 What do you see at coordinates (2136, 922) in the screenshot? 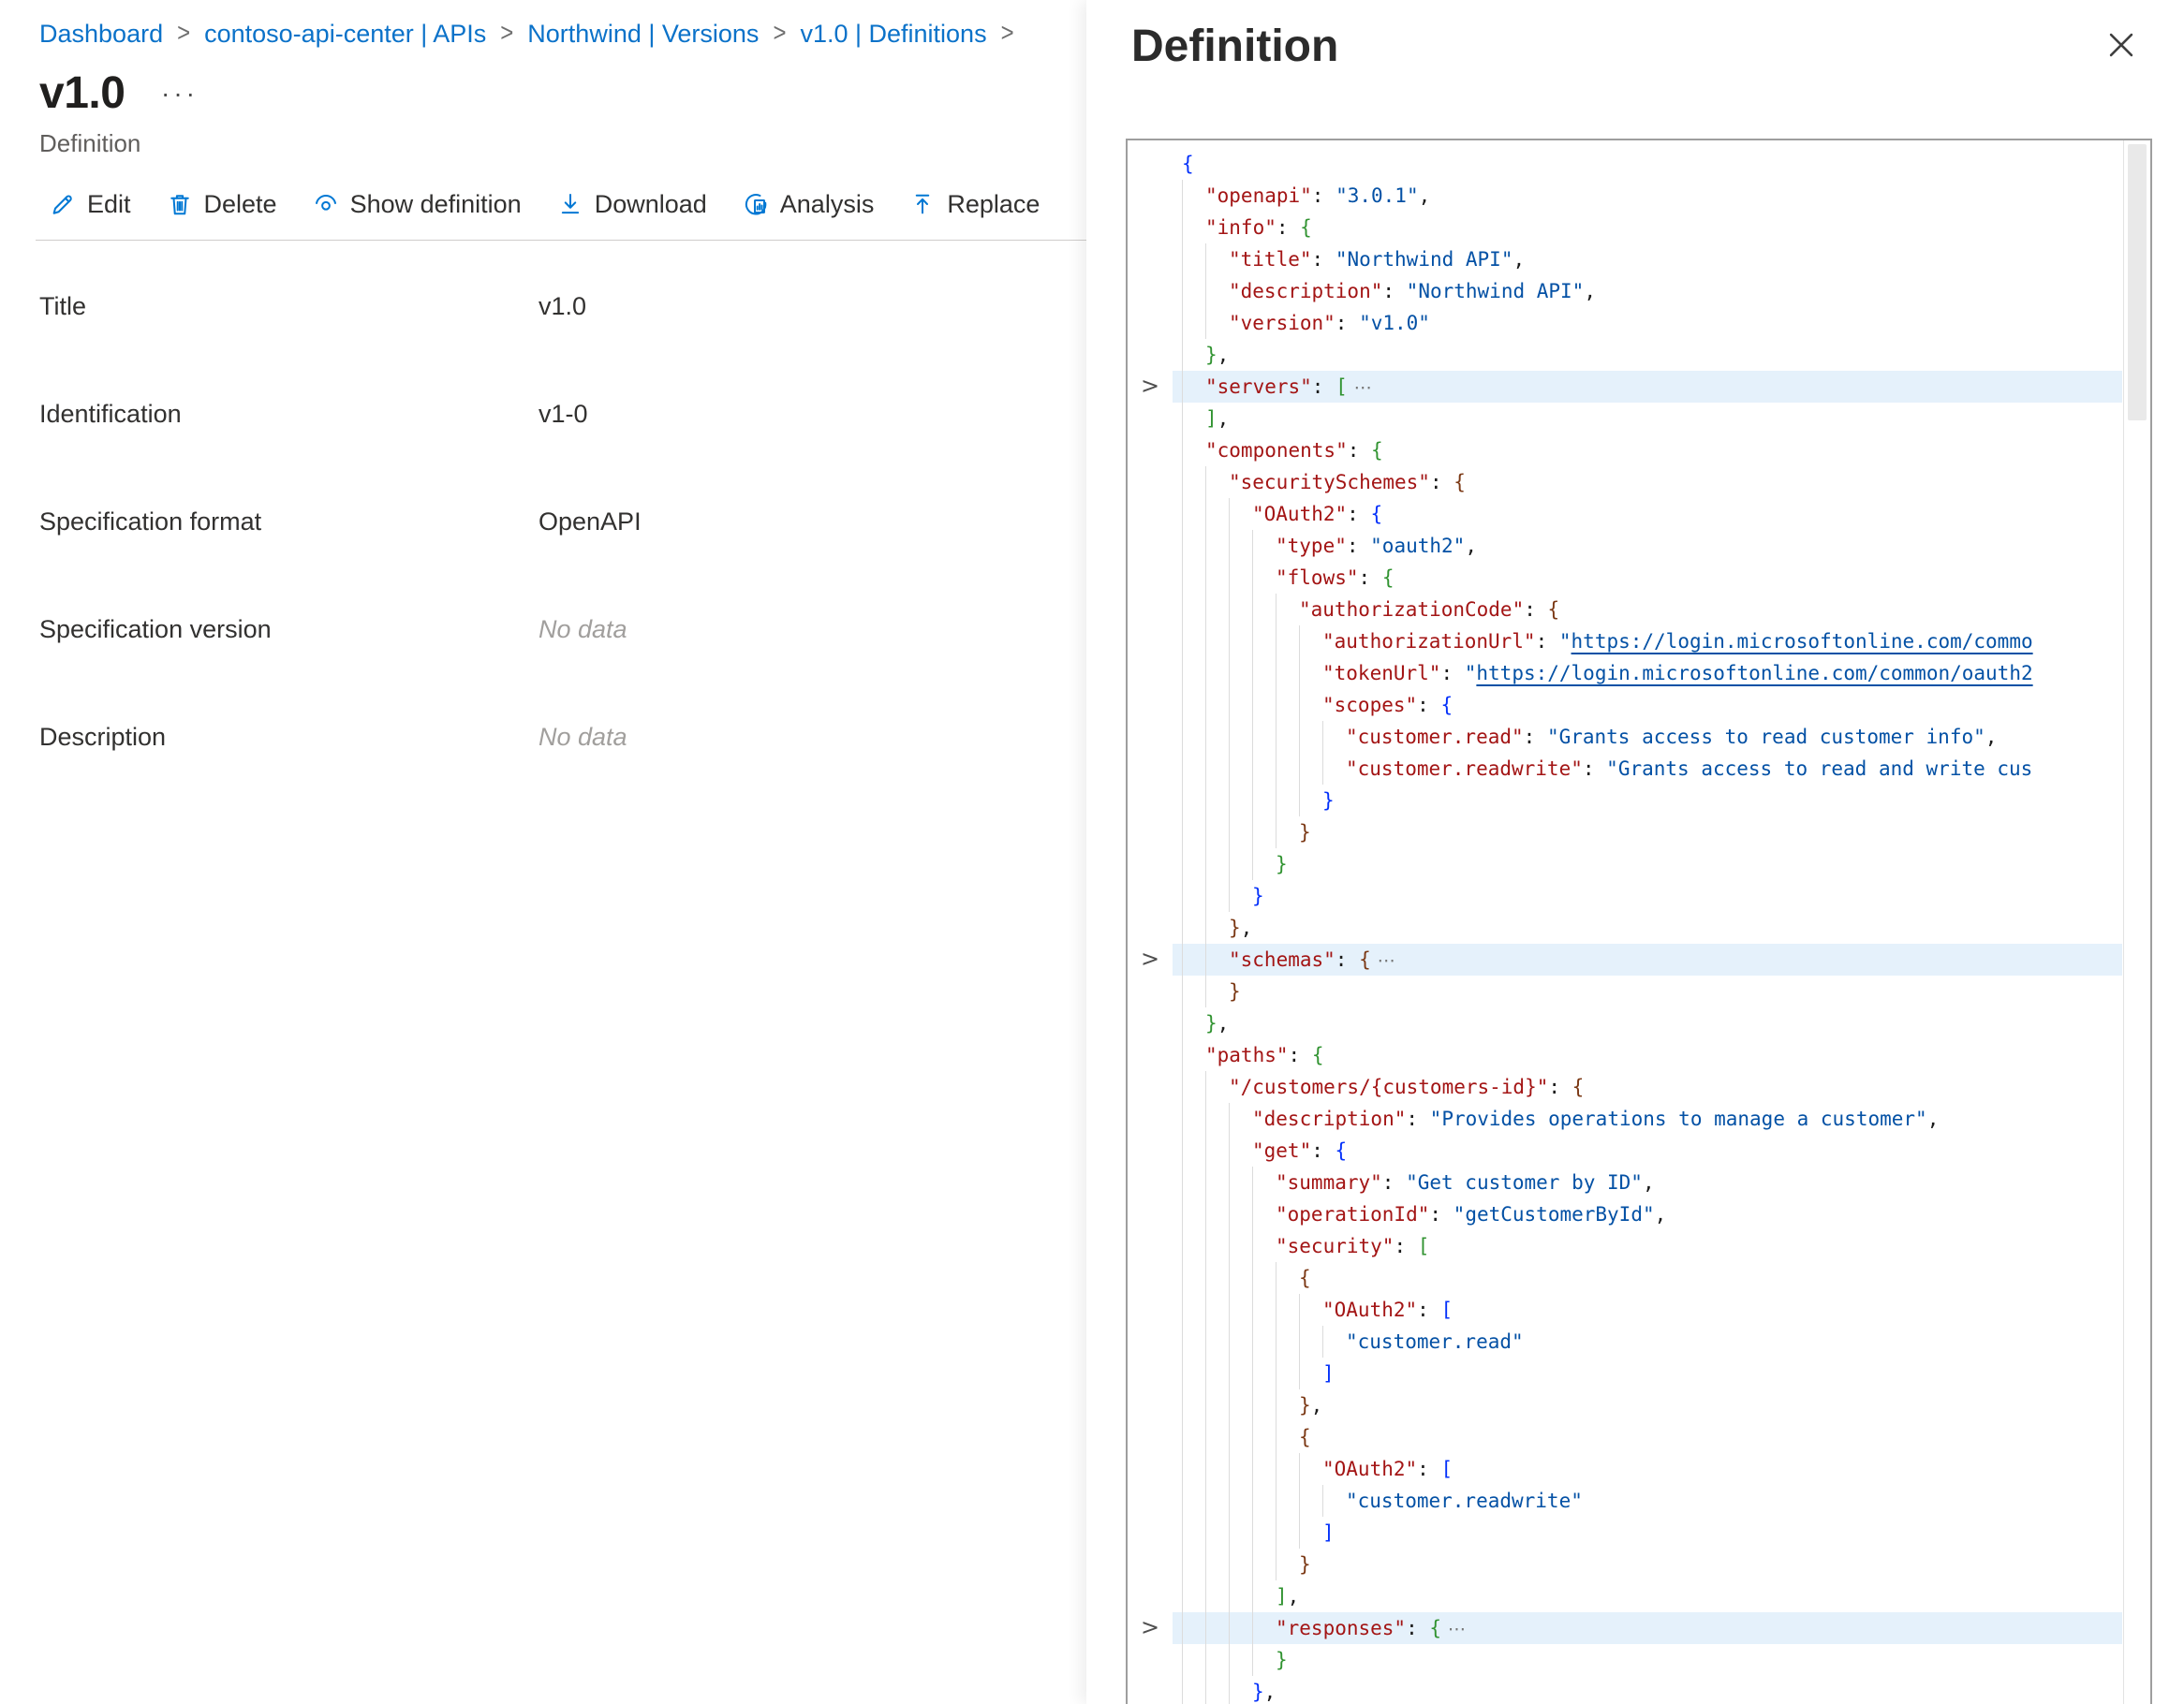
I see `scrollbar-track` at bounding box center [2136, 922].